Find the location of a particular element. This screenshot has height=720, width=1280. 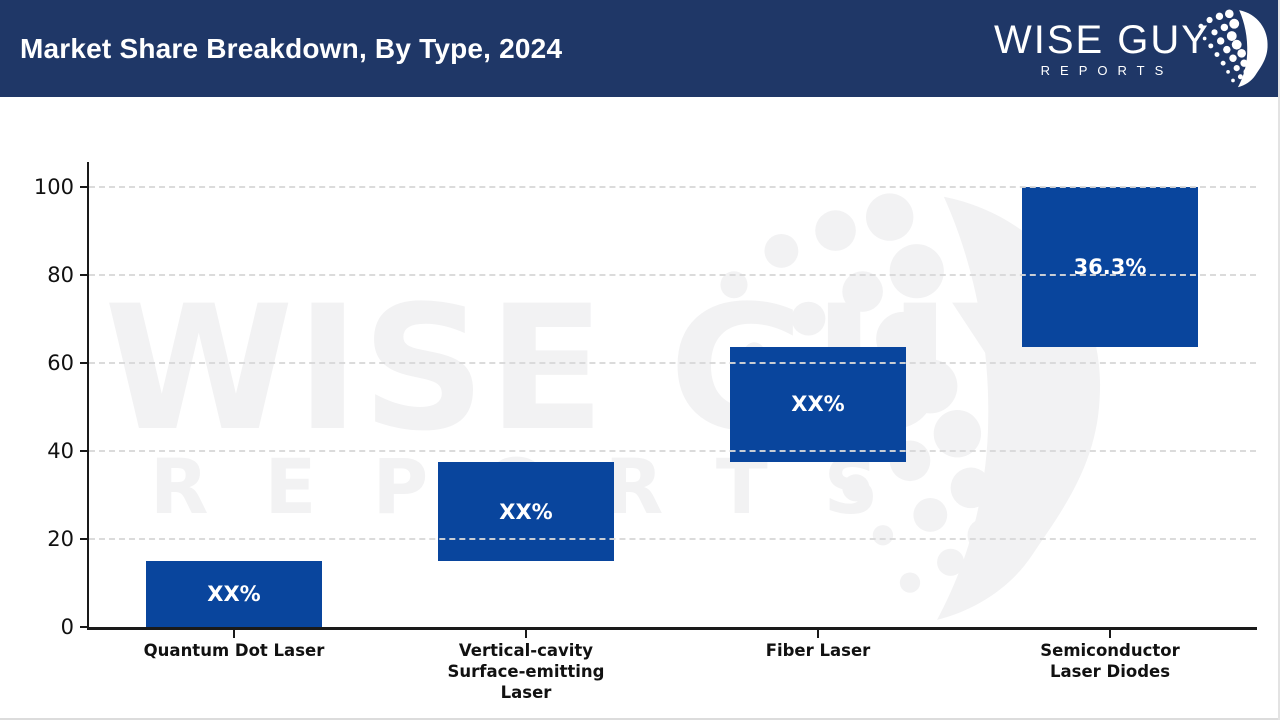

category-label: Quantum Dot Laser is located at coordinates (234, 650).